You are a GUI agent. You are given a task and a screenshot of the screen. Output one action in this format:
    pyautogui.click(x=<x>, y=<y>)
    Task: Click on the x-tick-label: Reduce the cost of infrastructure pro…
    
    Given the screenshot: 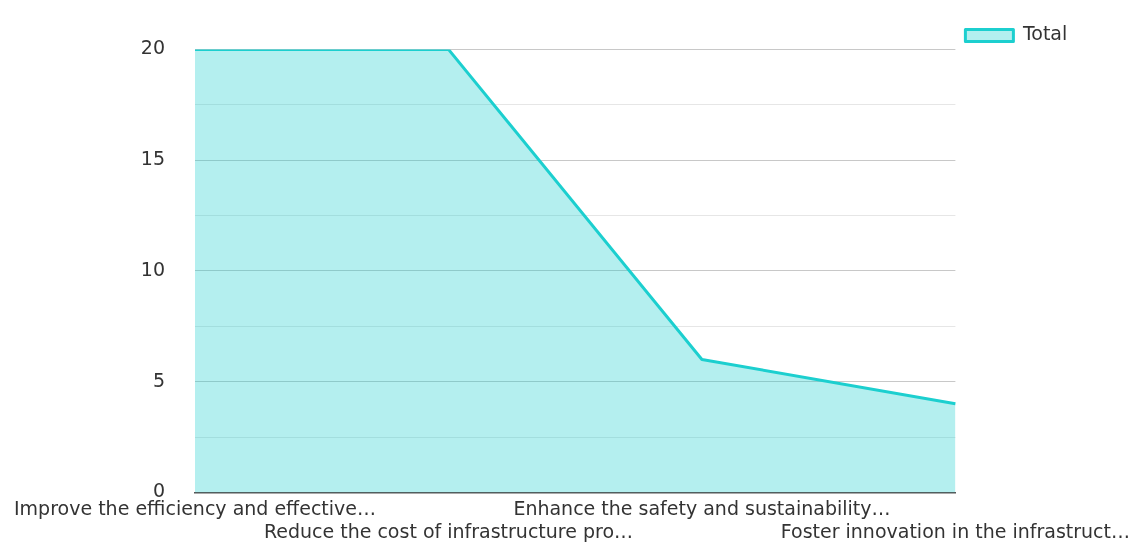 What is the action you would take?
    pyautogui.click(x=448, y=530)
    